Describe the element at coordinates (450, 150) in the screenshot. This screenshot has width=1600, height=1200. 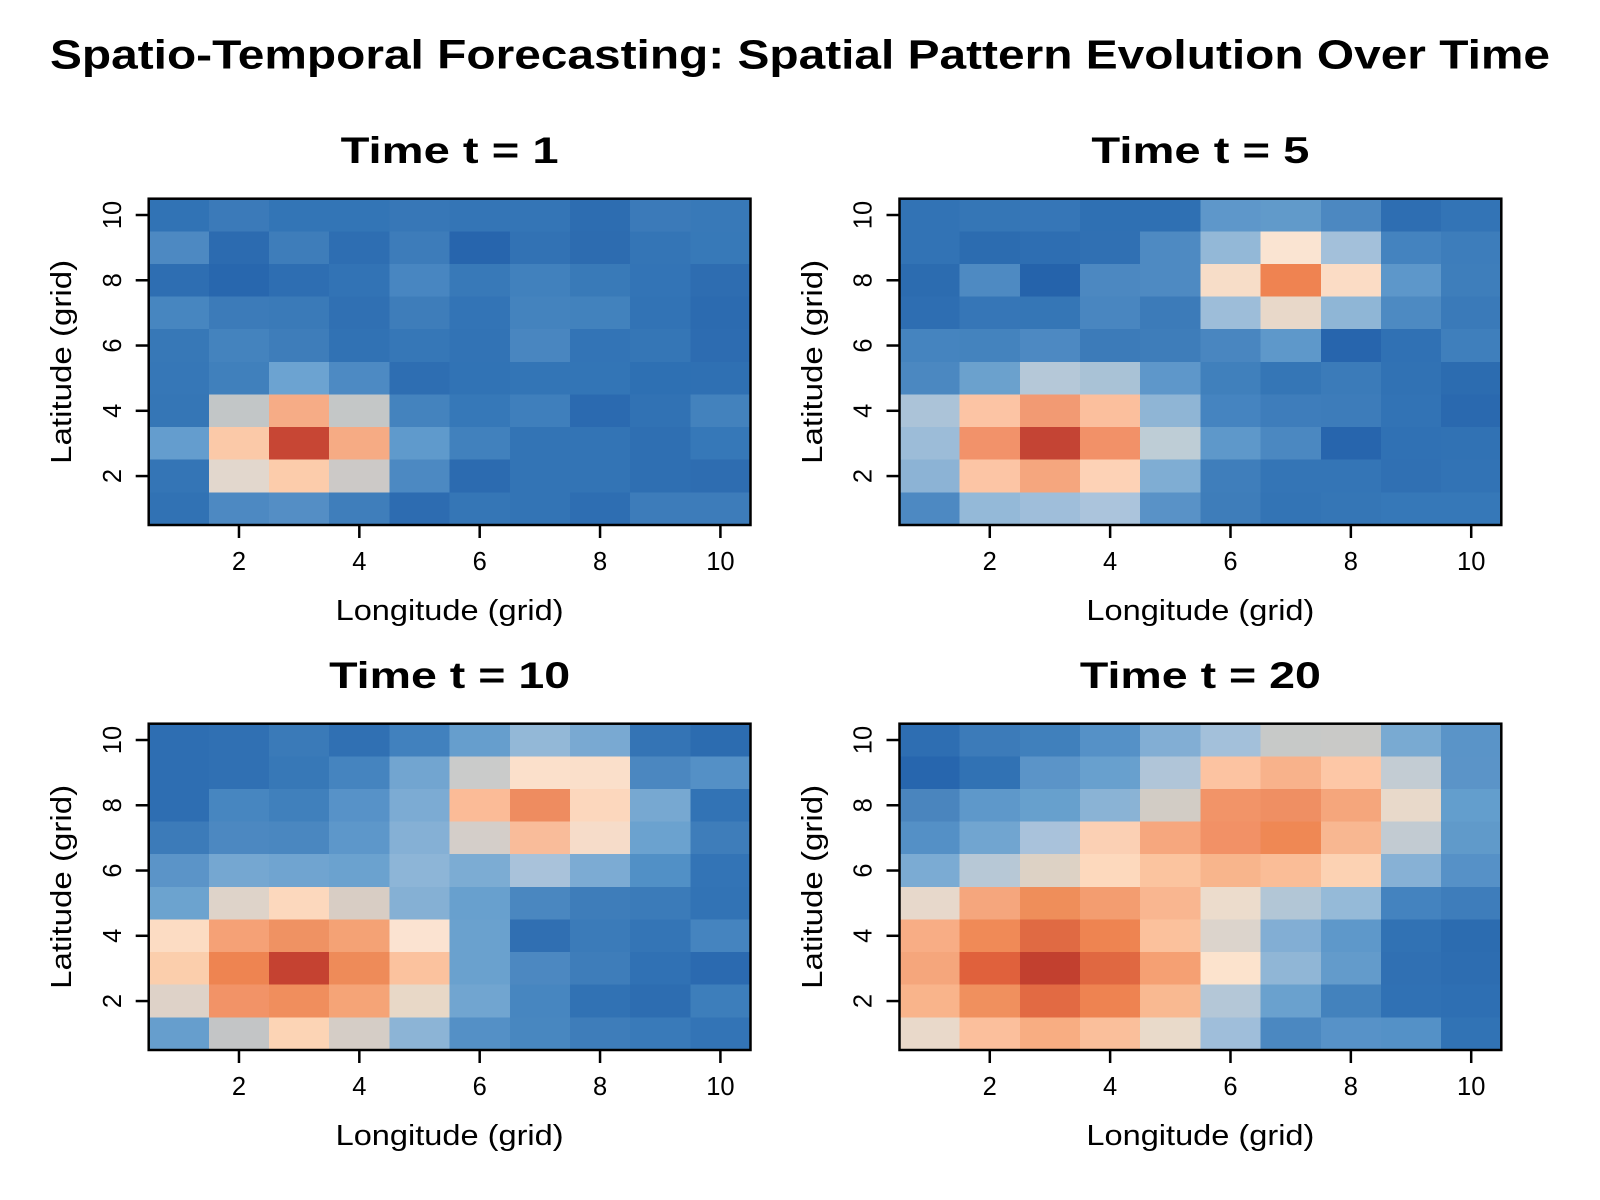
I see `svg-text: Time t = 1` at that location.